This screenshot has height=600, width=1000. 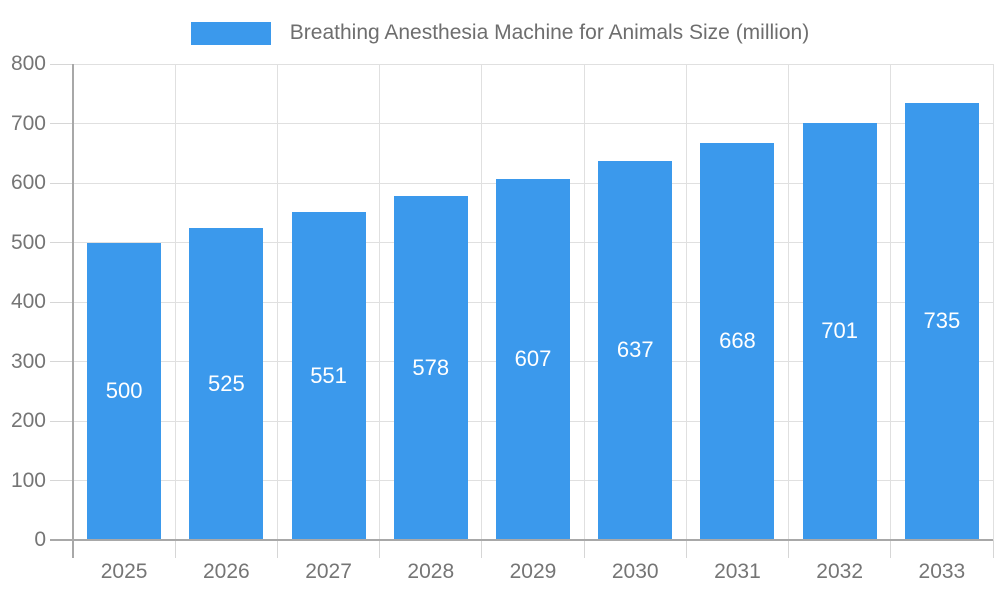 I want to click on x-axis-label-2025: 2025, so click(x=124, y=571).